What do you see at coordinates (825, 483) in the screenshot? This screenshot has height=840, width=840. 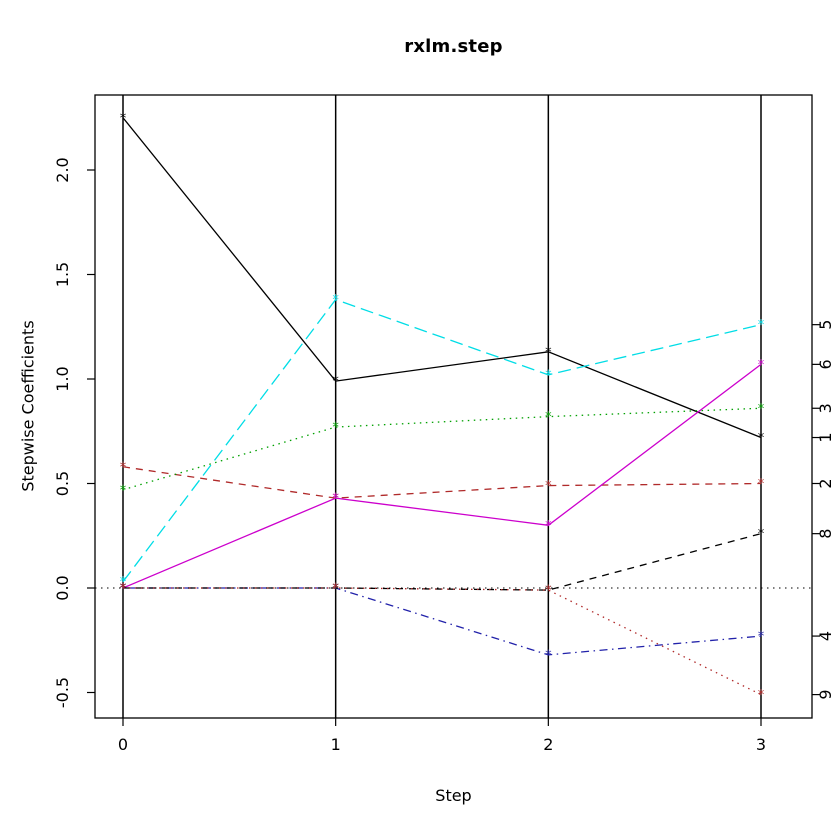 I see `right-axis-label: 2` at bounding box center [825, 483].